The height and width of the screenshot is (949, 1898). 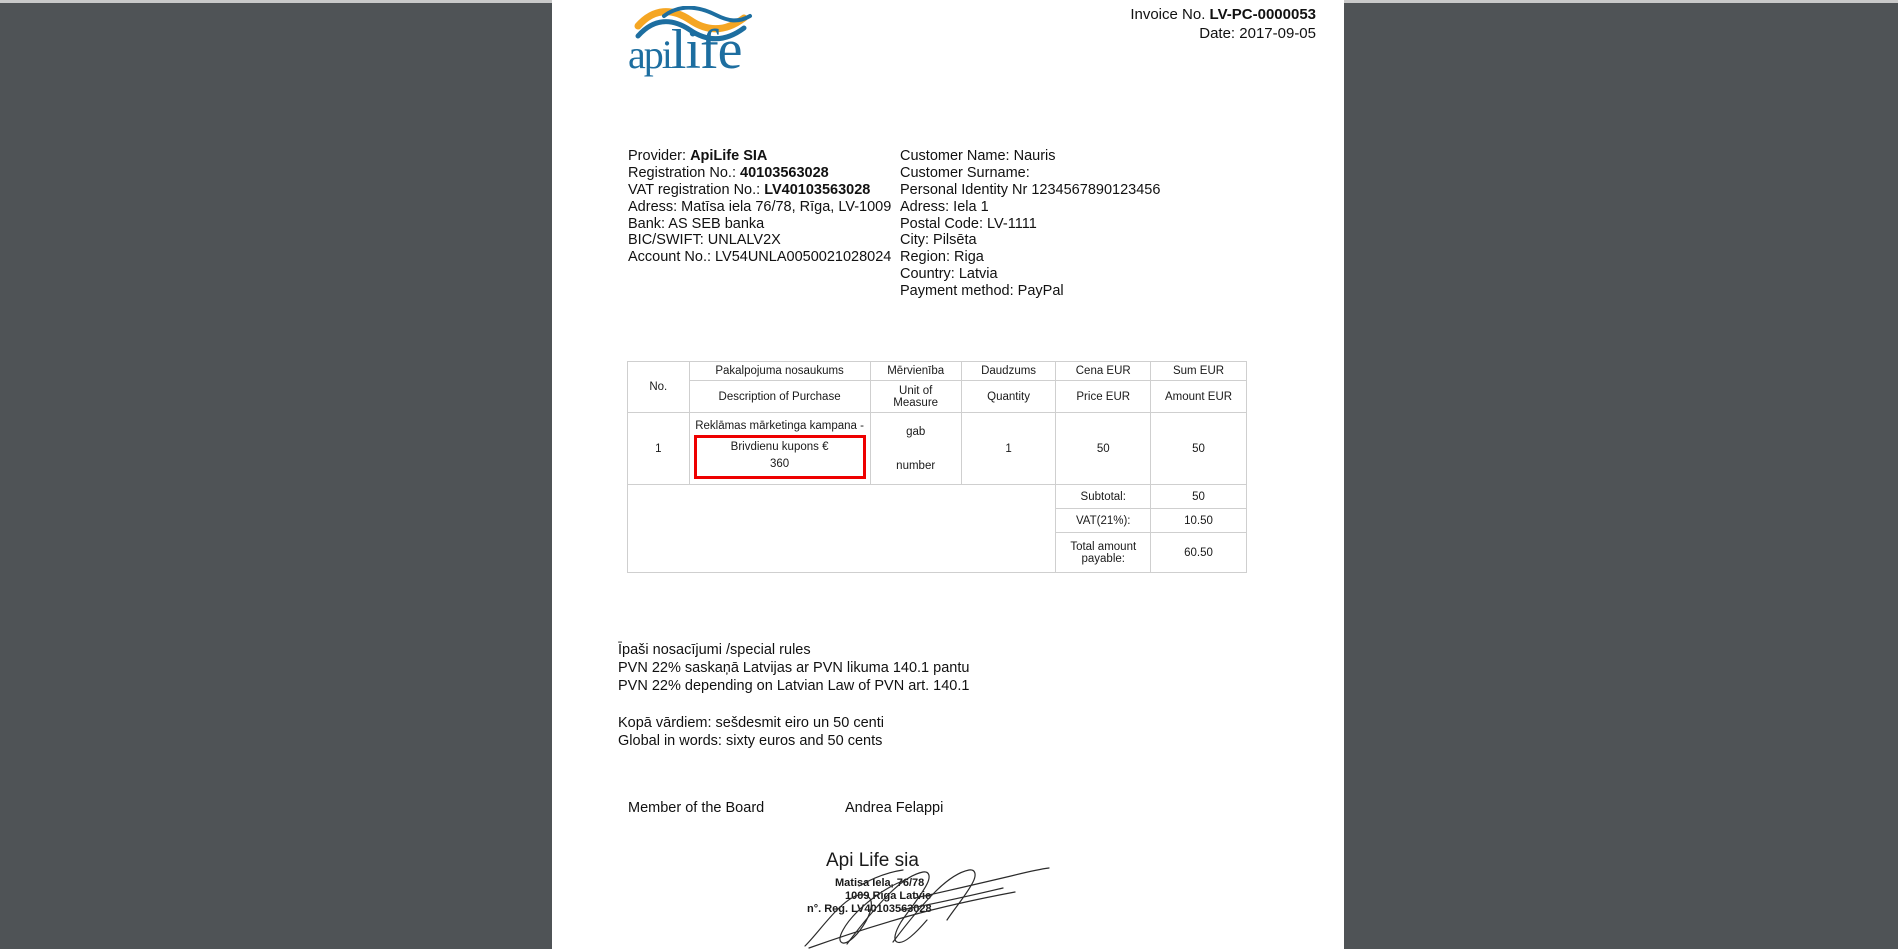 I want to click on description-line-1: Reklāmas mārketinga kampana -, so click(x=779, y=426).